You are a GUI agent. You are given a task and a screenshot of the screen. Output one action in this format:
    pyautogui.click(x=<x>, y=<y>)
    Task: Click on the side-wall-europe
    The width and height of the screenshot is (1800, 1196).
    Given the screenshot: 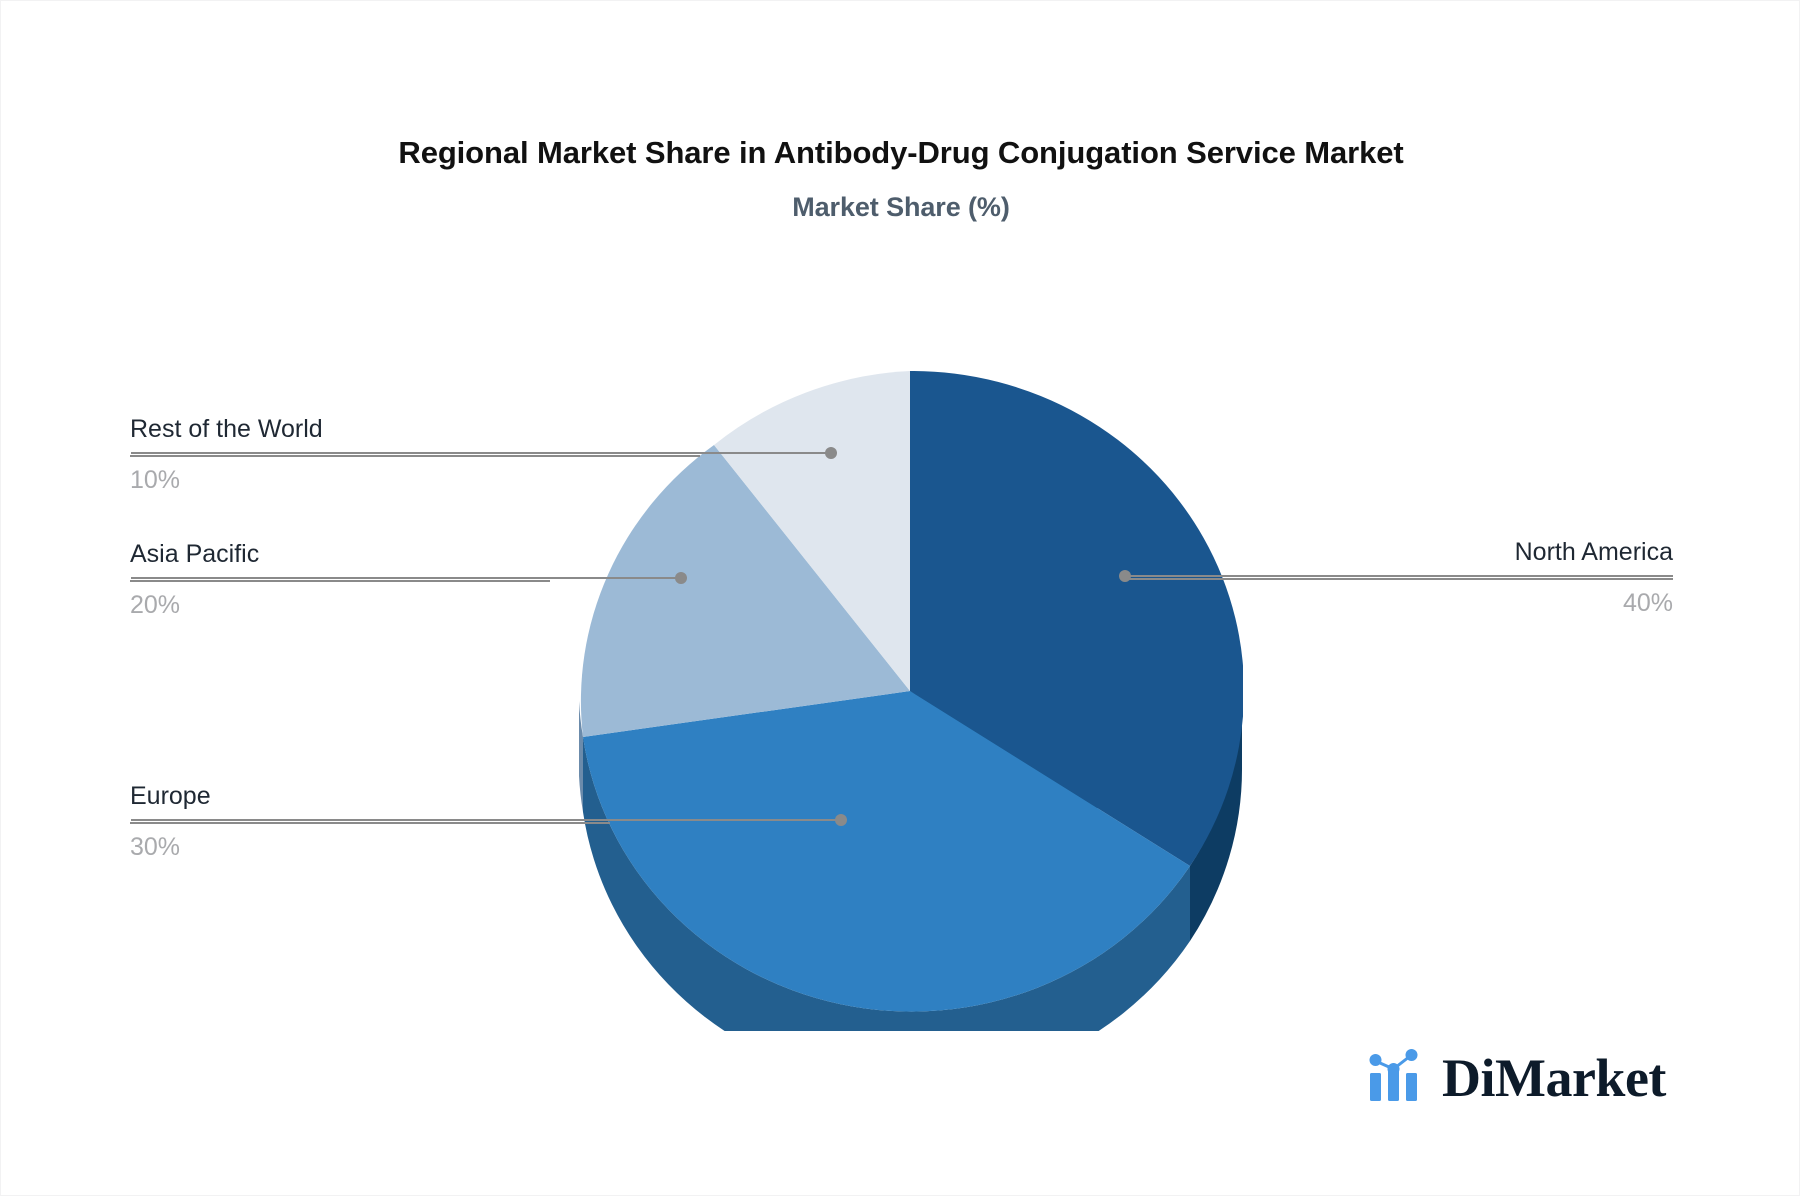 What is the action you would take?
    pyautogui.click(x=886, y=884)
    